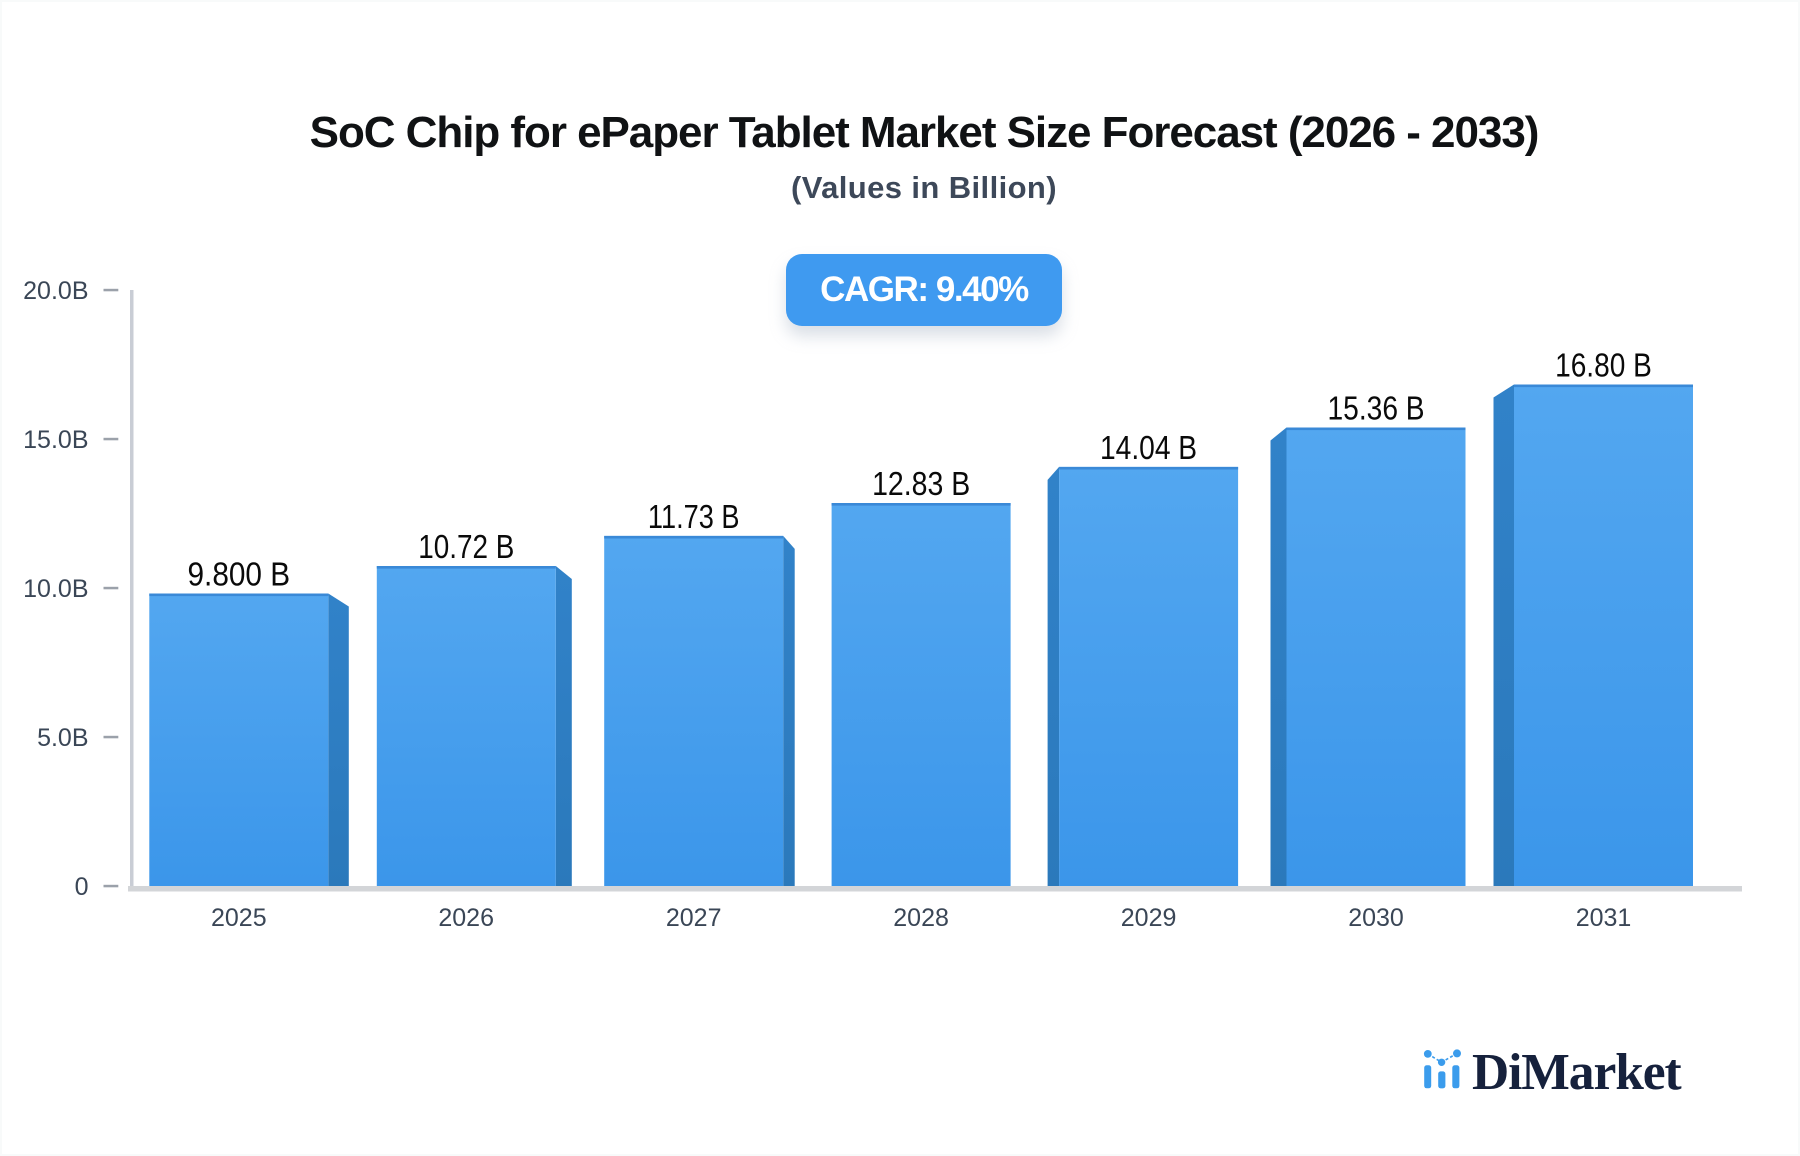 The image size is (1800, 1156). What do you see at coordinates (1376, 409) in the screenshot?
I see `svg-text: 15.36 B` at bounding box center [1376, 409].